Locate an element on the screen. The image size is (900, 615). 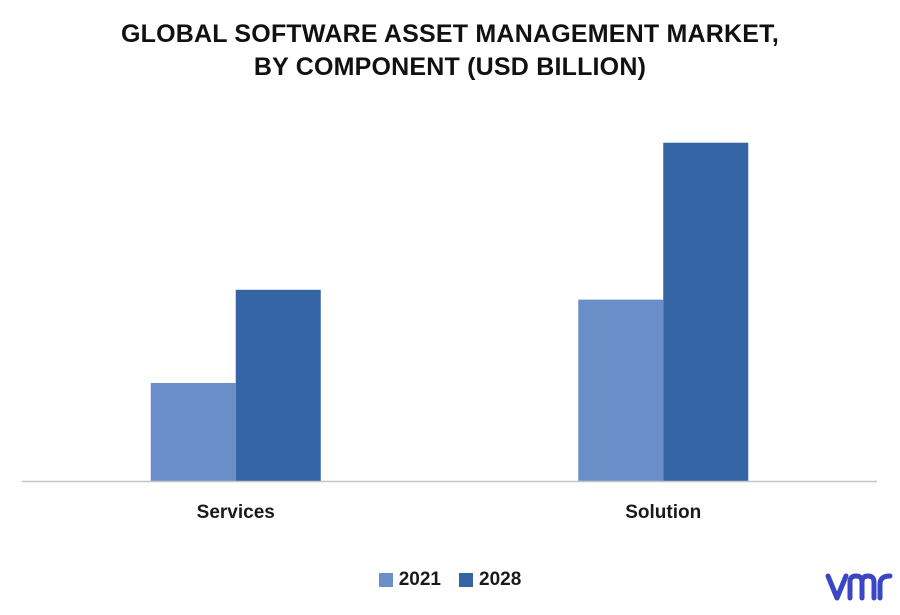
legend-item-2021: 2021 is located at coordinates (409, 580).